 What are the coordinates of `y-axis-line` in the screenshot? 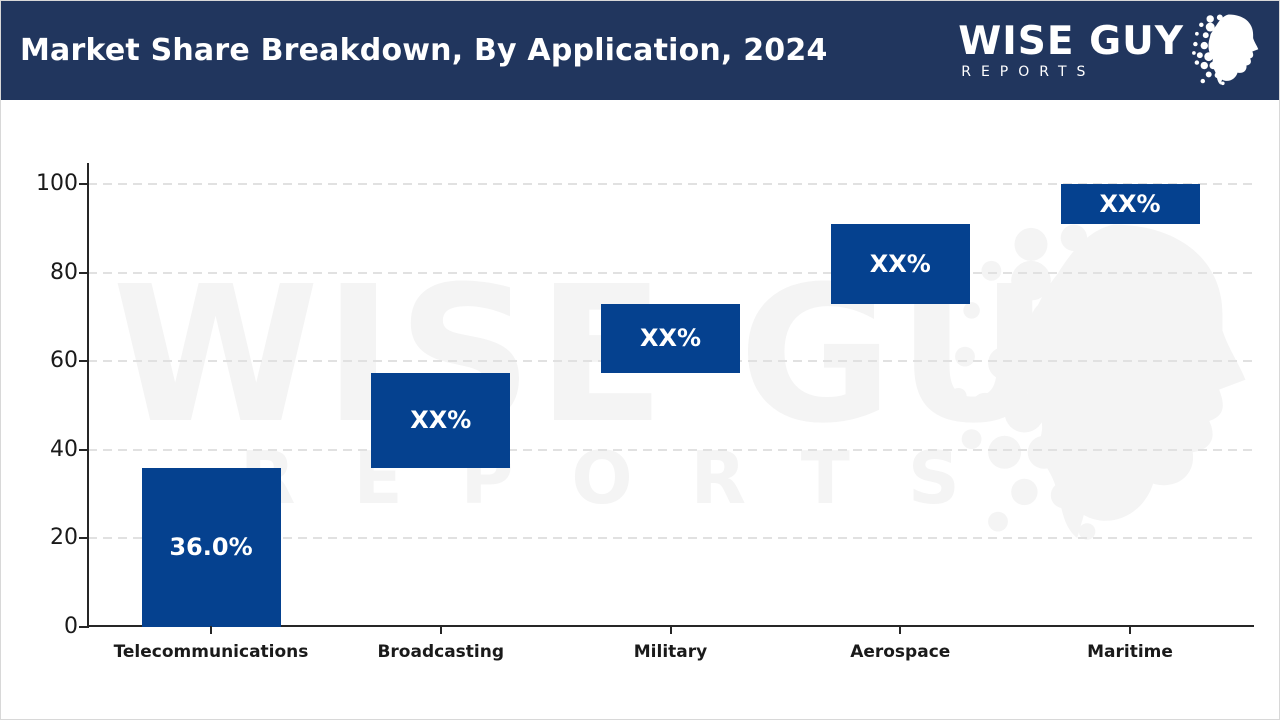 It's located at (88, 395).